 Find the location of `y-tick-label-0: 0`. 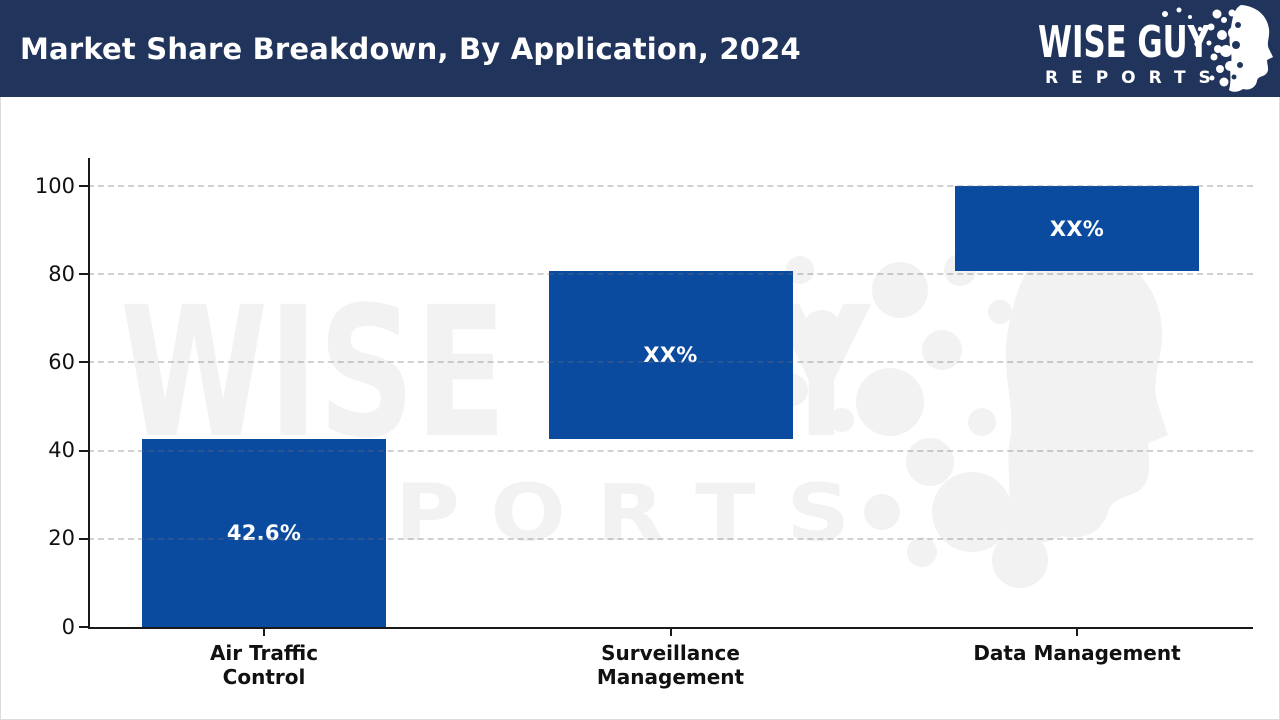

y-tick-label-0: 0 is located at coordinates (68, 626).